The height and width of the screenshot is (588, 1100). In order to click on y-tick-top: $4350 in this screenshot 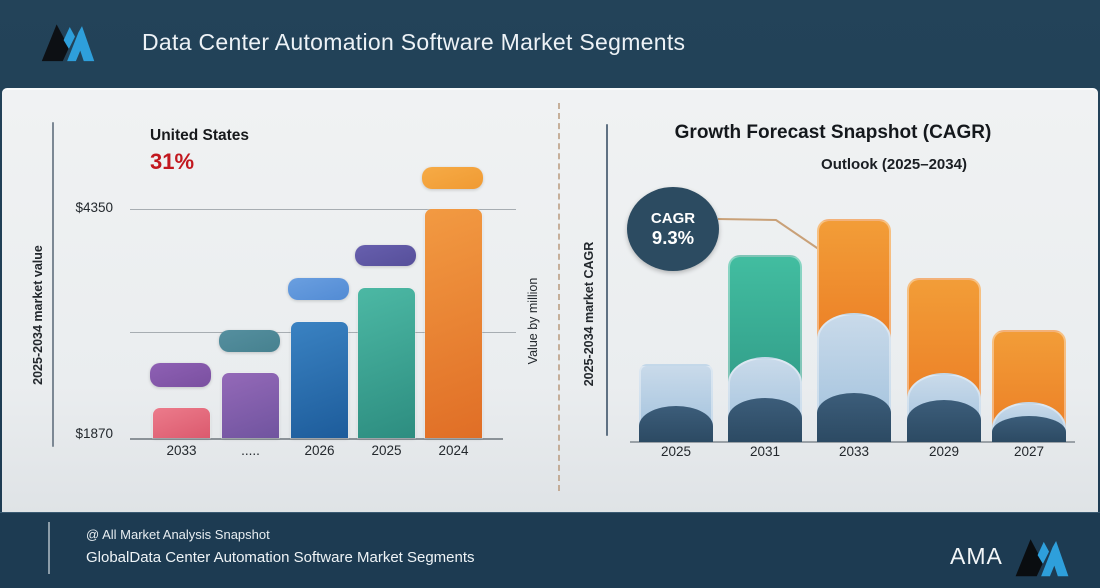, I will do `click(94, 207)`.